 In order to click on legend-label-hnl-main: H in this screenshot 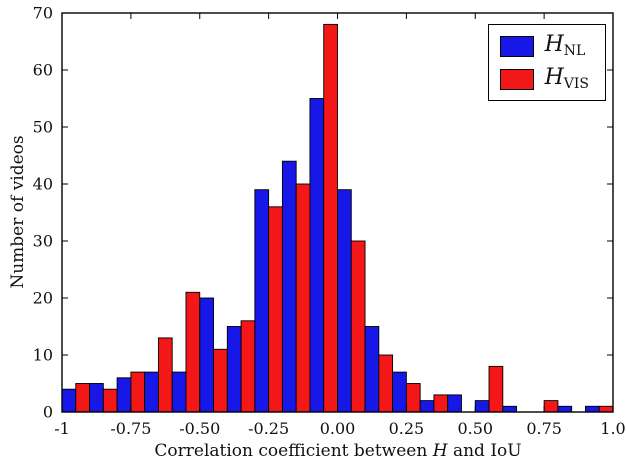, I will do `click(554, 44)`.